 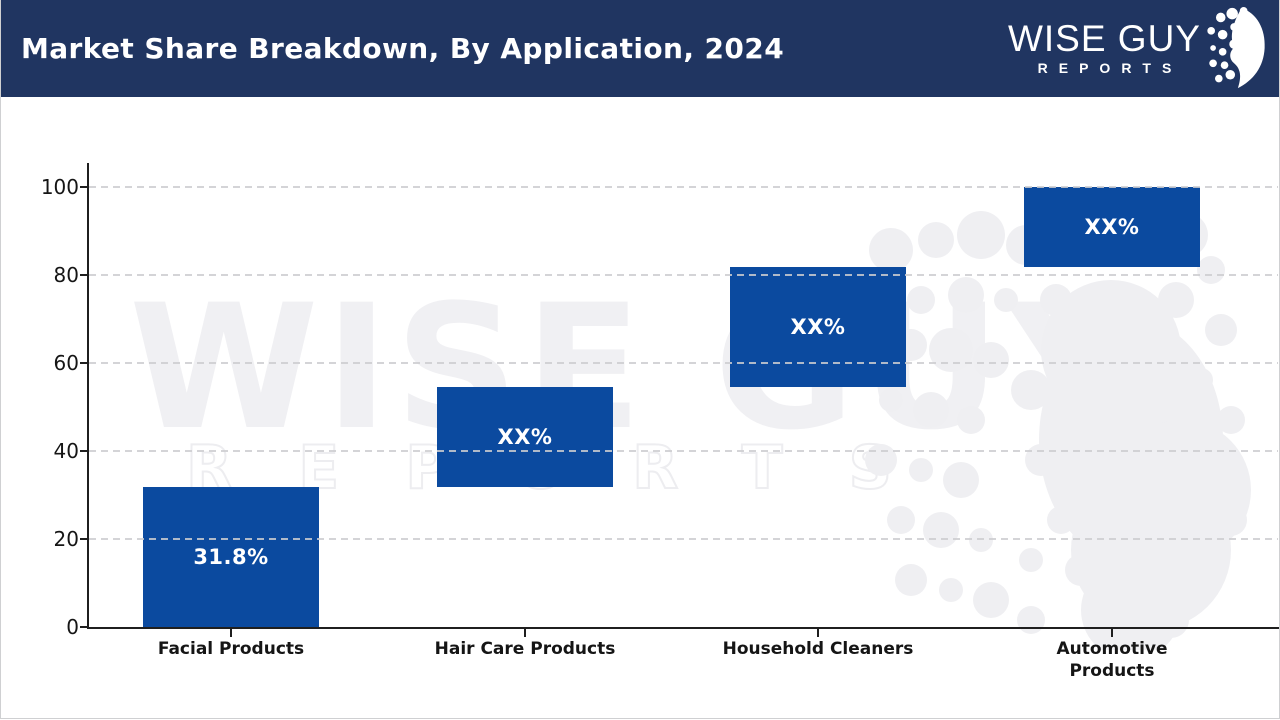 I want to click on x-axis-line, so click(x=683, y=628).